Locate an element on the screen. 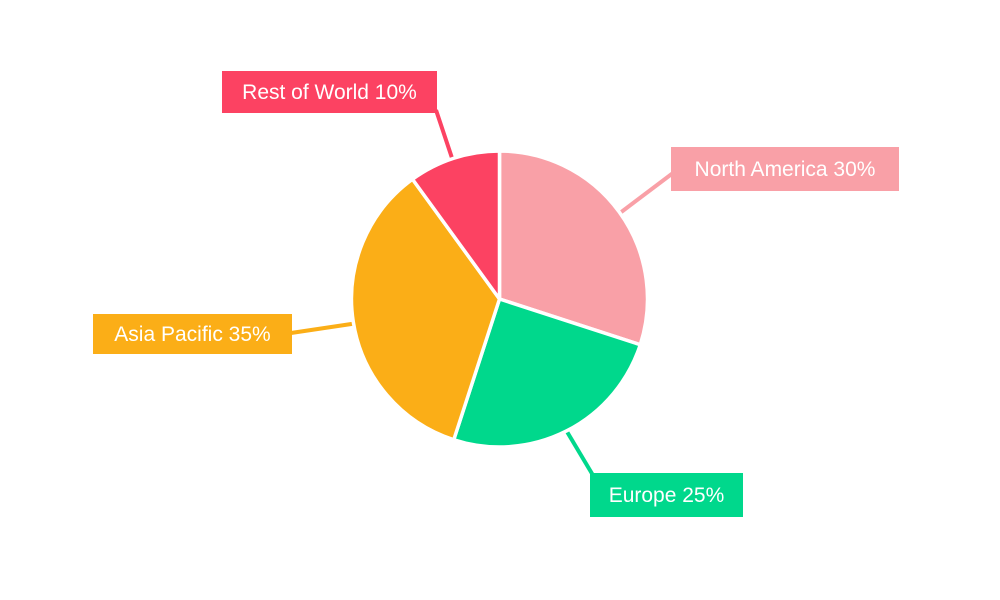 The width and height of the screenshot is (1000, 600). label-europe-text: Europe 25% is located at coordinates (666, 495).